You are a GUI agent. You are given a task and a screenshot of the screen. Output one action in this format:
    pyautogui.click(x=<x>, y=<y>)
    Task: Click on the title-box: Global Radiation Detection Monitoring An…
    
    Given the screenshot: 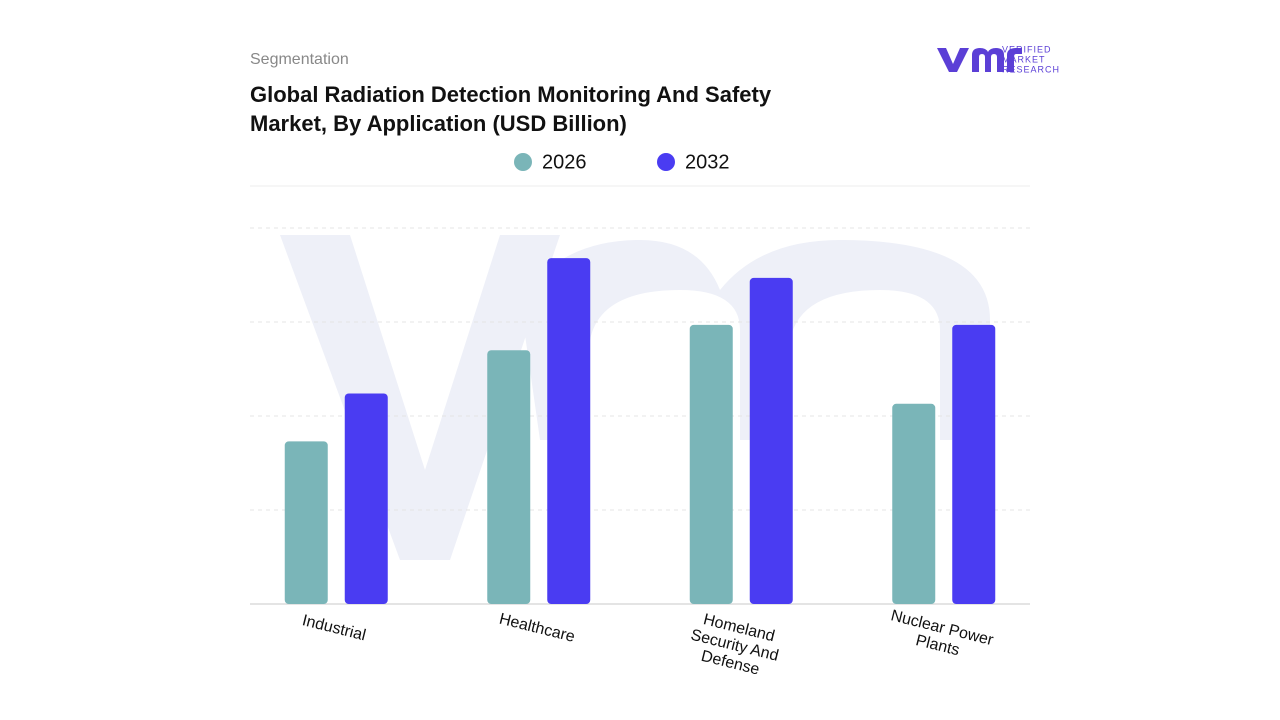 What is the action you would take?
    pyautogui.click(x=511, y=109)
    